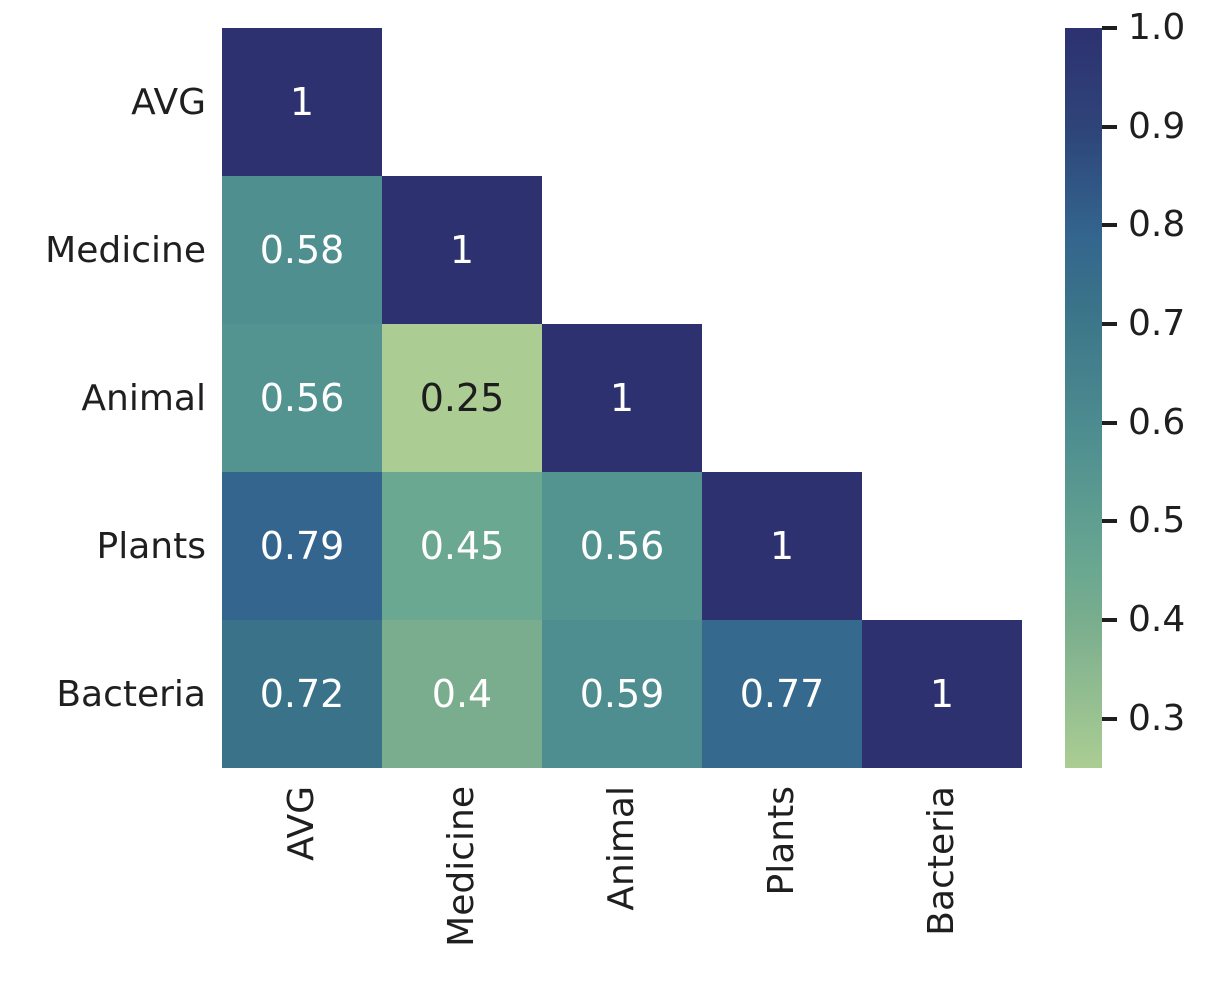  I want to click on cell-value: 0.45, so click(462, 546).